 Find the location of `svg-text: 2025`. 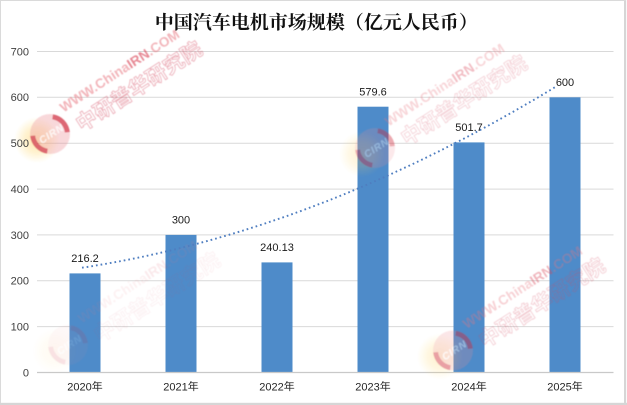

svg-text: 2025 is located at coordinates (559, 387).